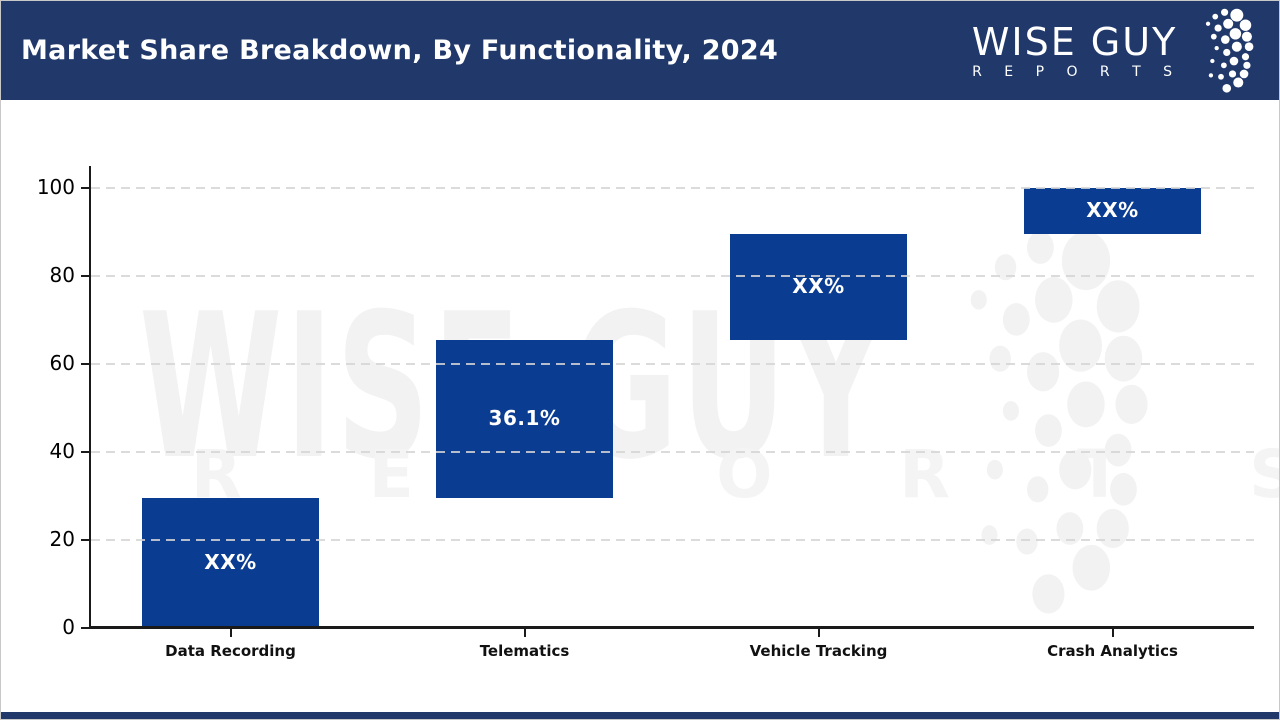  Describe the element at coordinates (62, 363) in the screenshot. I see `y-tick-label: 60` at that location.